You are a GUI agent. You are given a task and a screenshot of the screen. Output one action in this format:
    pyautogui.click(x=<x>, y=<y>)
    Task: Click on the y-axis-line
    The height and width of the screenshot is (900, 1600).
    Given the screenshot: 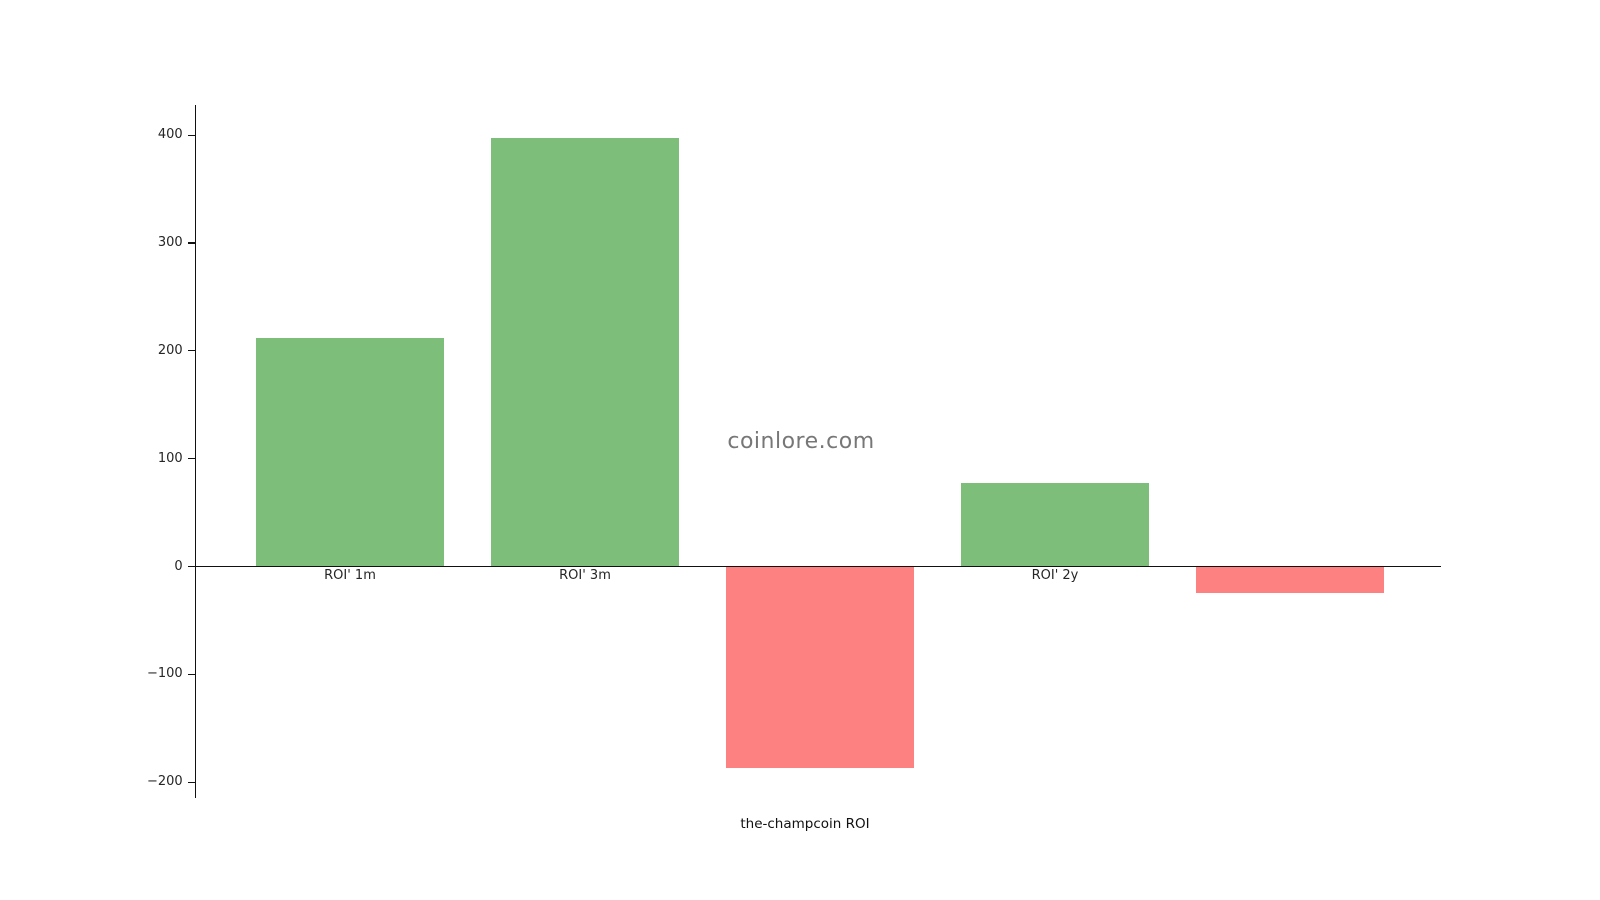 What is the action you would take?
    pyautogui.click(x=195, y=451)
    